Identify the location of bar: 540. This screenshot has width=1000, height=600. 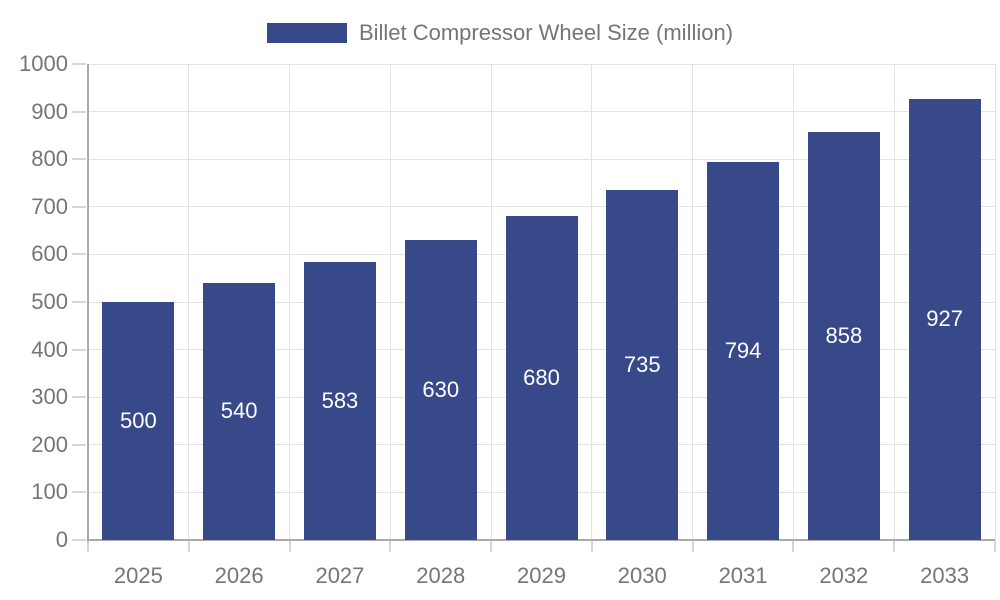
(239, 411).